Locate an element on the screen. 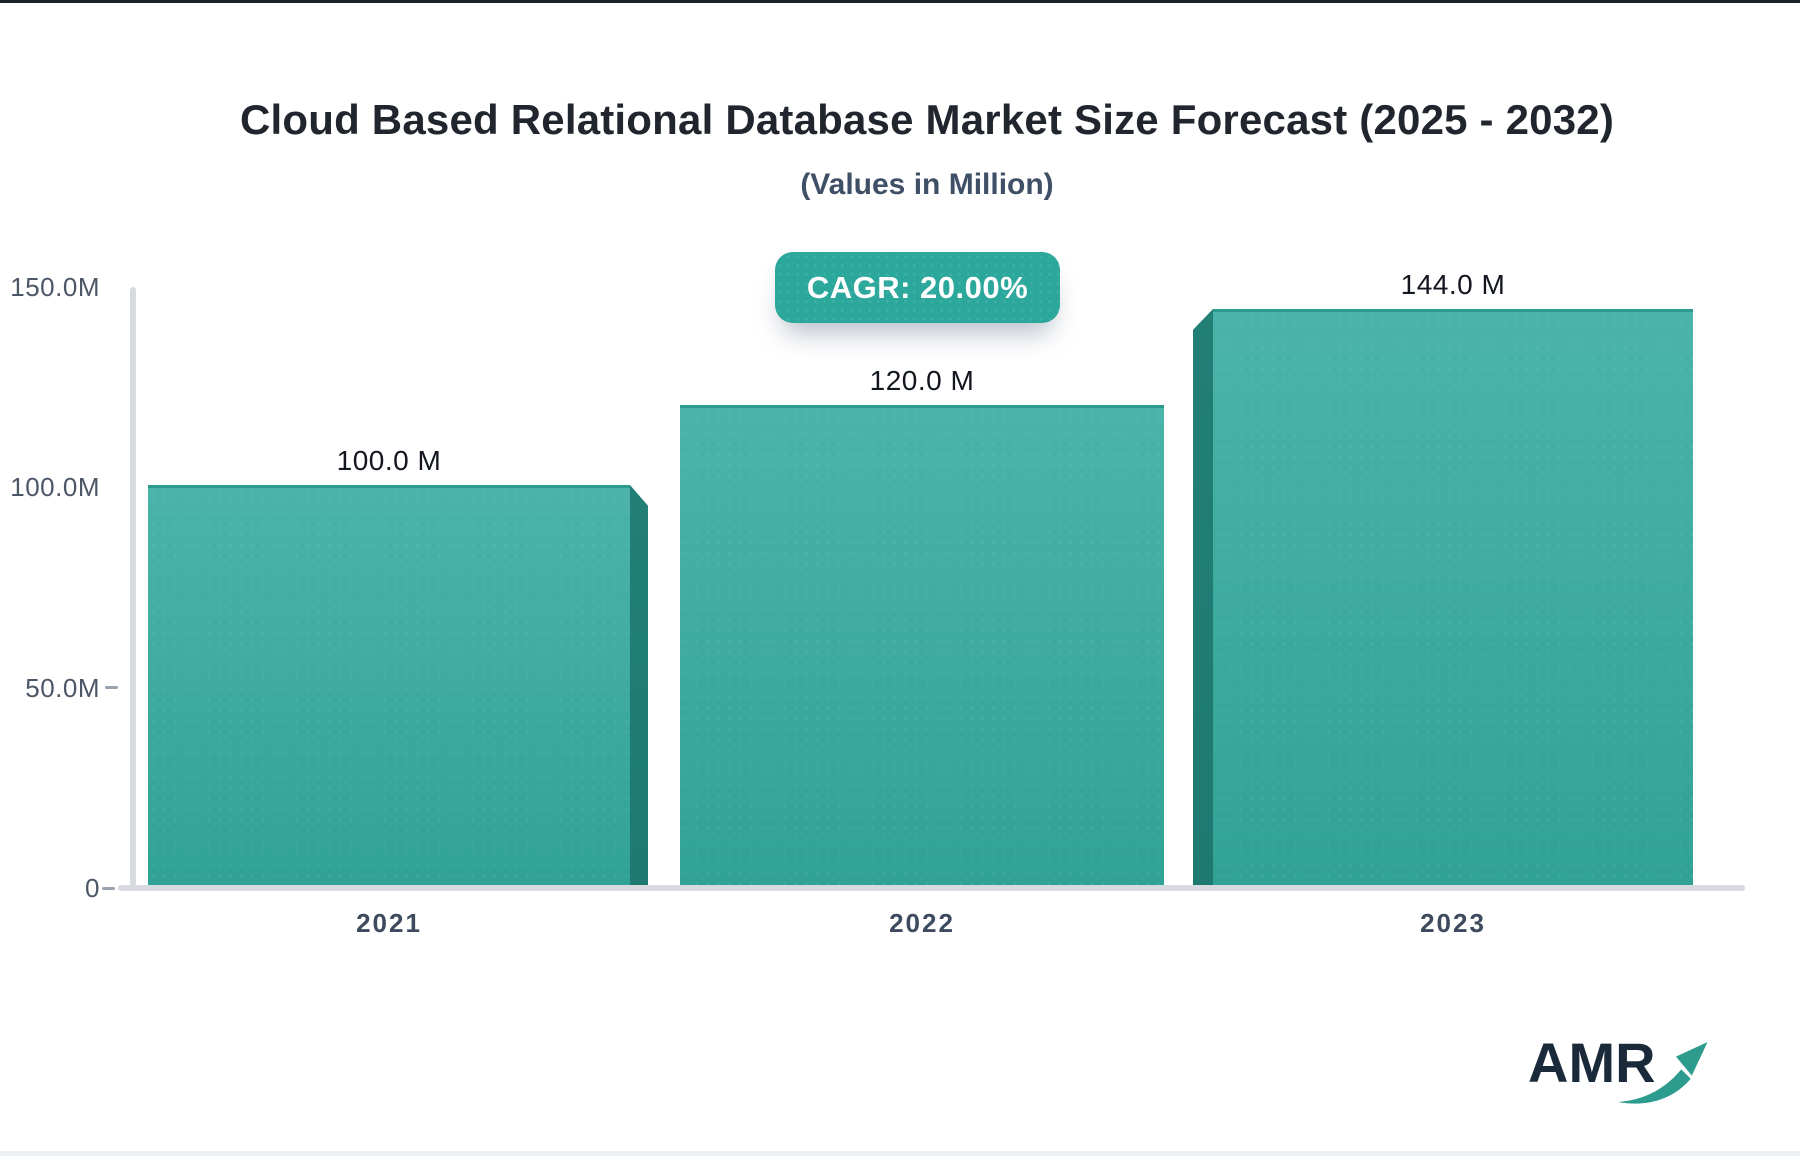  cagr-badge-label: CAGR: 20.00% is located at coordinates (917, 287).